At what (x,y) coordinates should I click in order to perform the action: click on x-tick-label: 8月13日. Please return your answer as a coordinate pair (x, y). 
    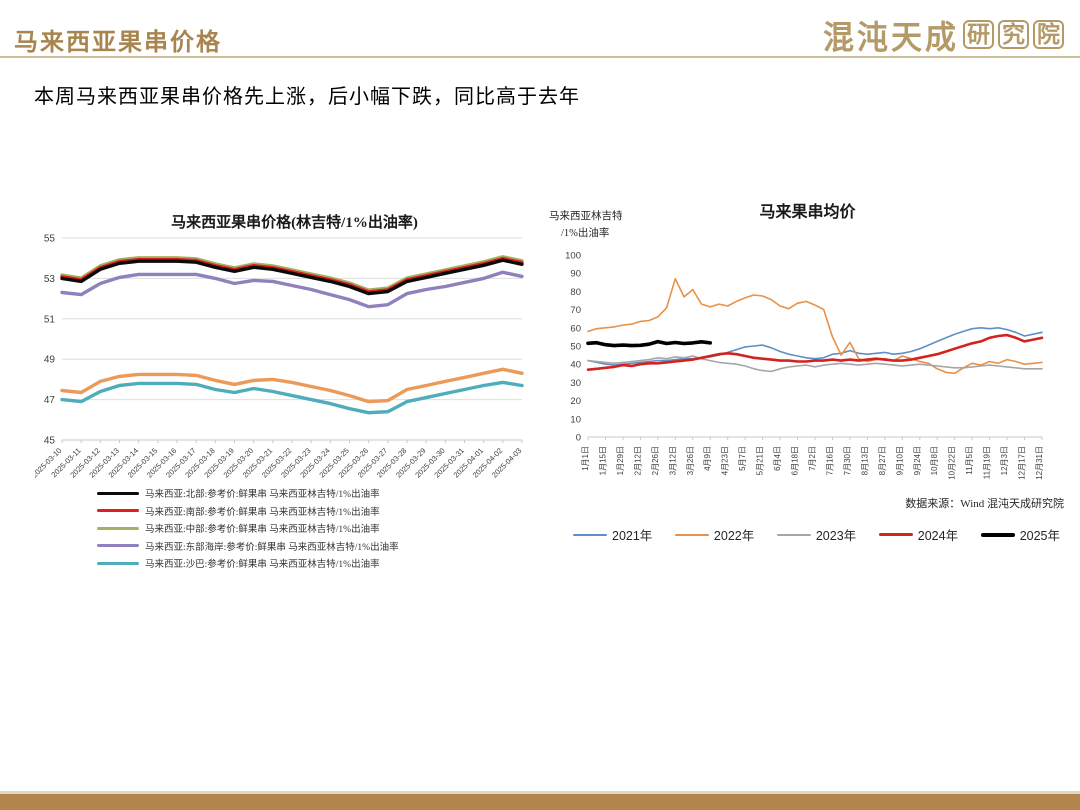
    Looking at the image, I should click on (864, 460).